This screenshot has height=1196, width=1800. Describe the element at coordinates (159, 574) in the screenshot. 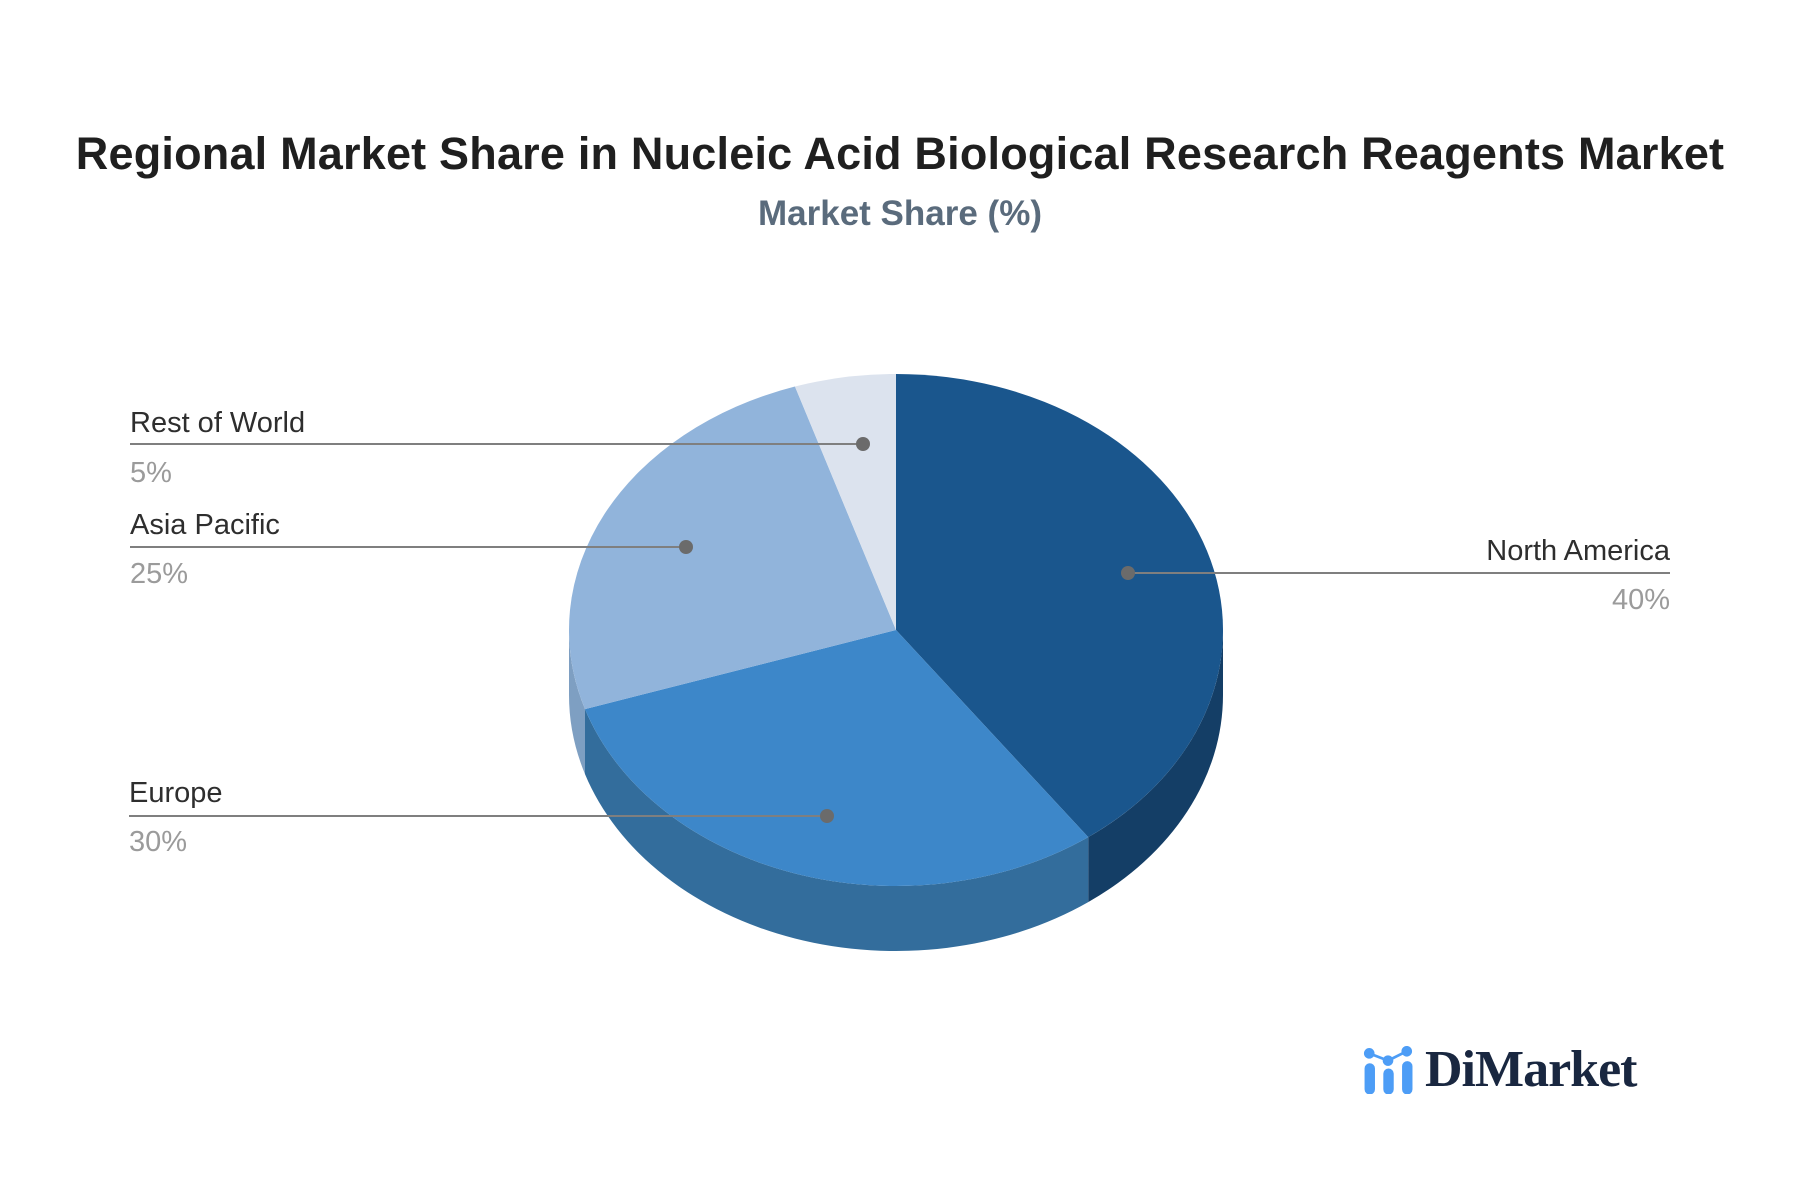

I see `slice-percent: 25%` at that location.